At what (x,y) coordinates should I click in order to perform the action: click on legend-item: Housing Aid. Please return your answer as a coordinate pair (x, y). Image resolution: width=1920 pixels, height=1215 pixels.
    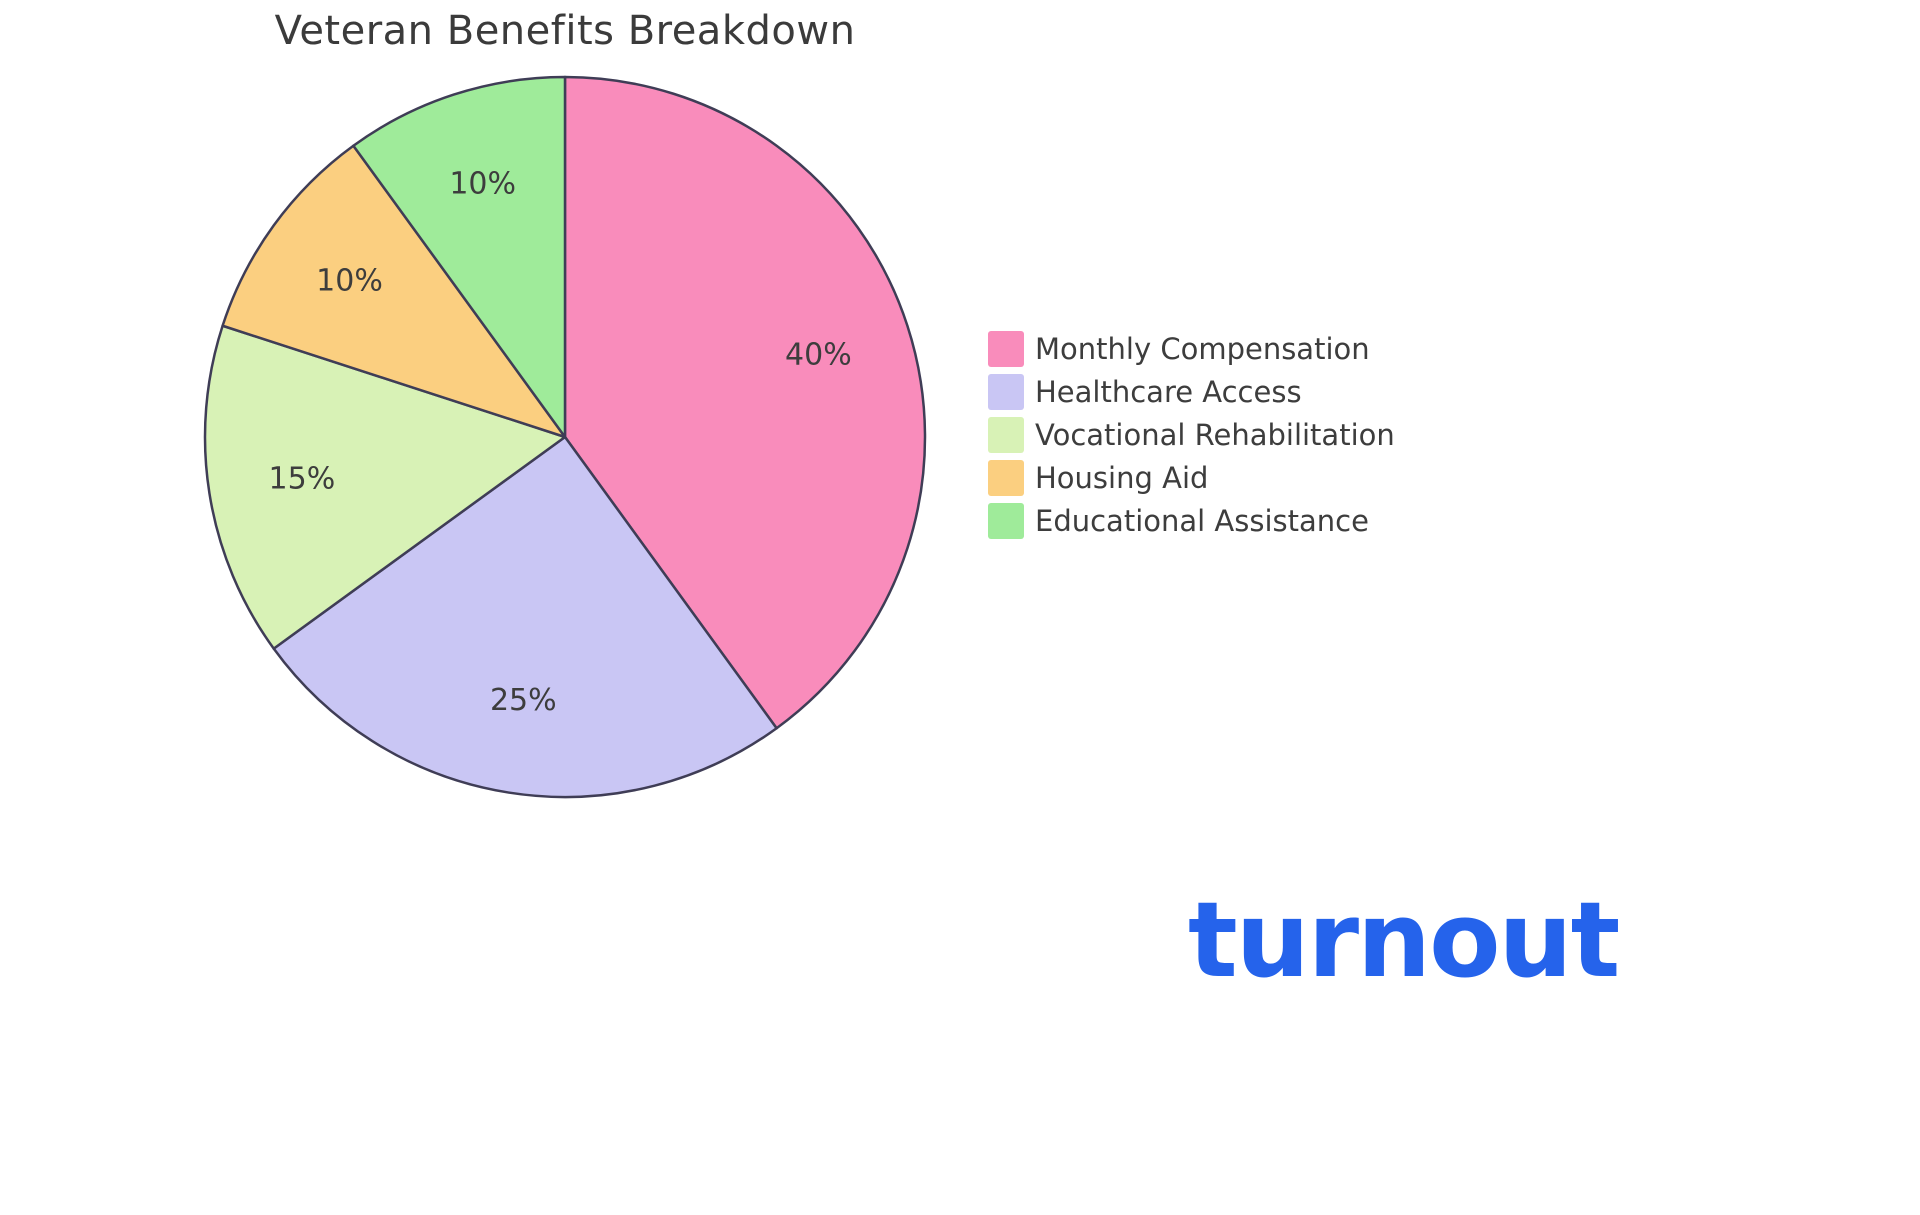
    Looking at the image, I should click on (1191, 478).